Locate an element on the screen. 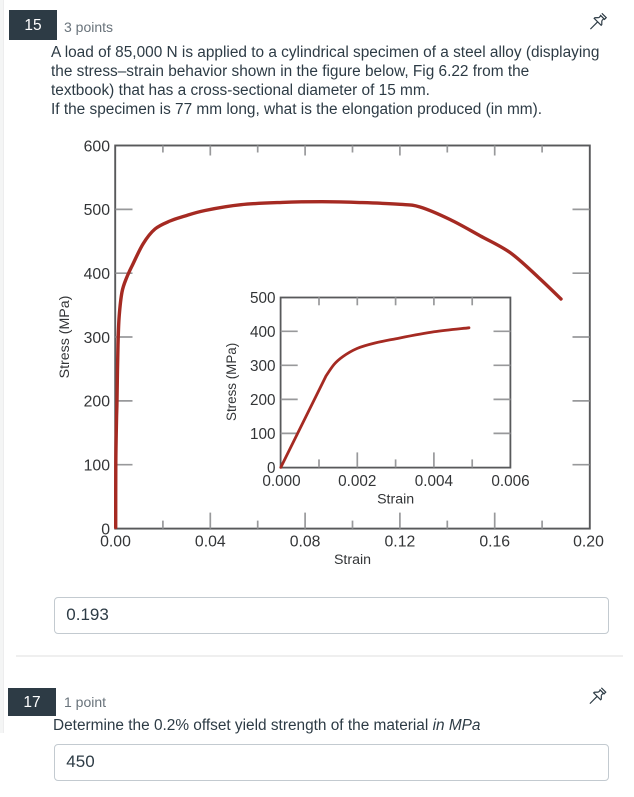  svg-text: 0.12 is located at coordinates (400, 542).